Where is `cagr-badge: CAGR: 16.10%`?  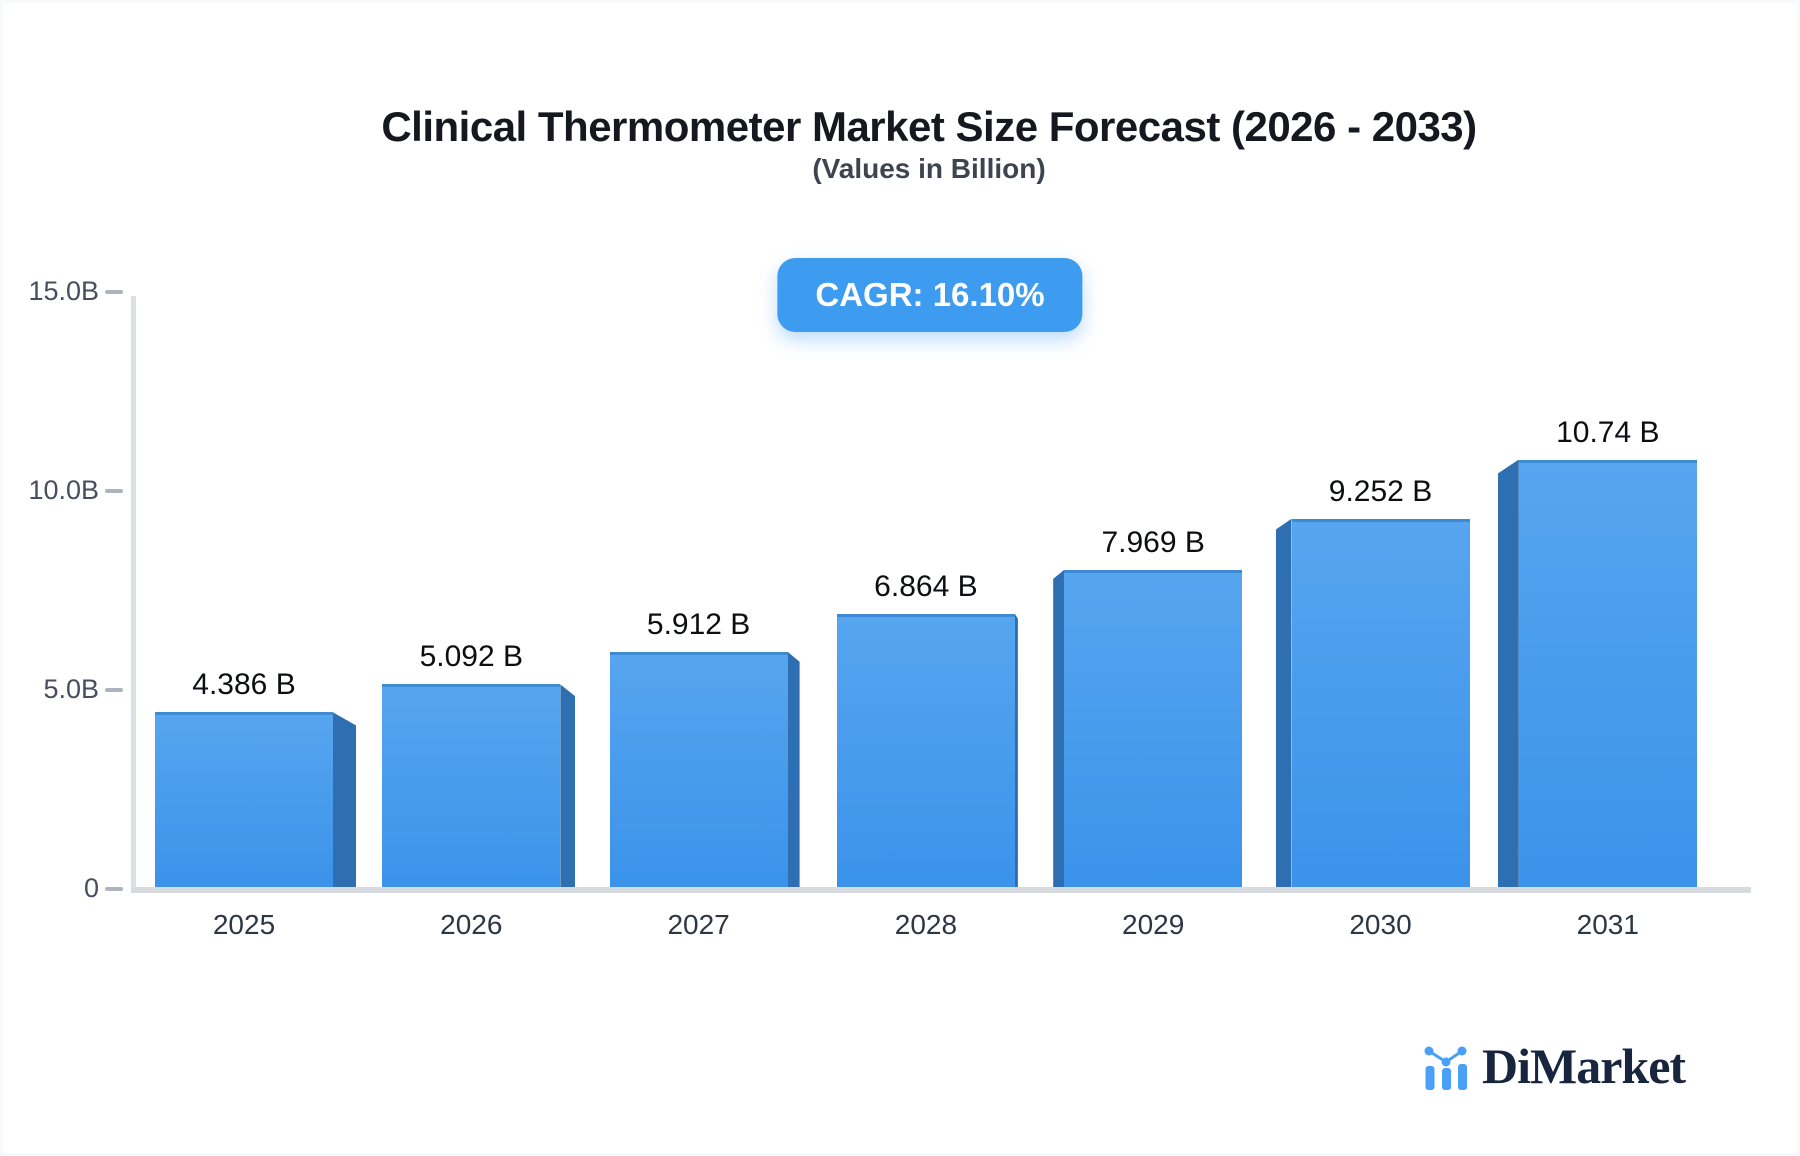
cagr-badge: CAGR: 16.10% is located at coordinates (930, 295).